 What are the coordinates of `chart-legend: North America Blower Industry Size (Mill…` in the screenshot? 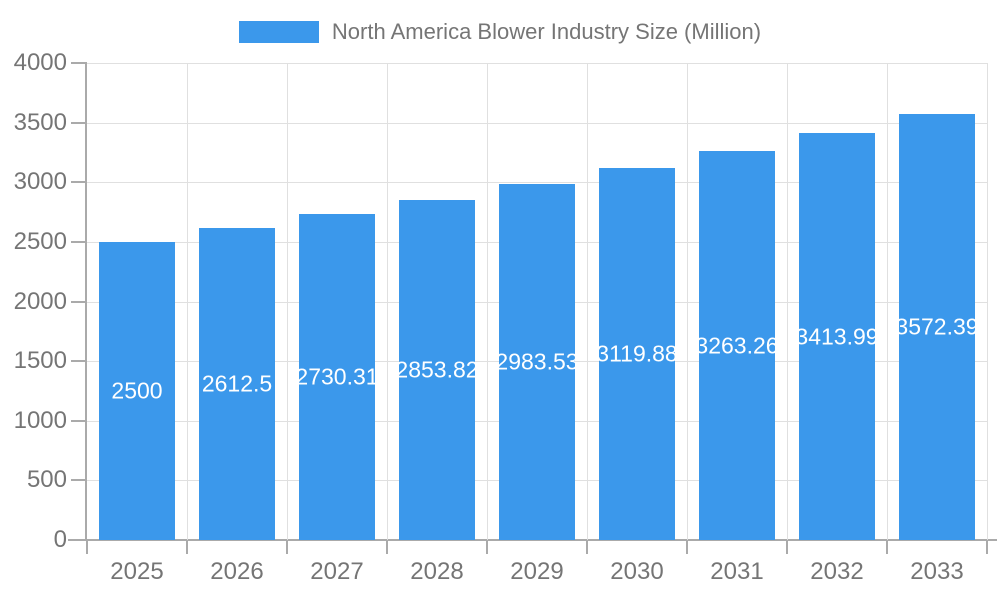 It's located at (500, 32).